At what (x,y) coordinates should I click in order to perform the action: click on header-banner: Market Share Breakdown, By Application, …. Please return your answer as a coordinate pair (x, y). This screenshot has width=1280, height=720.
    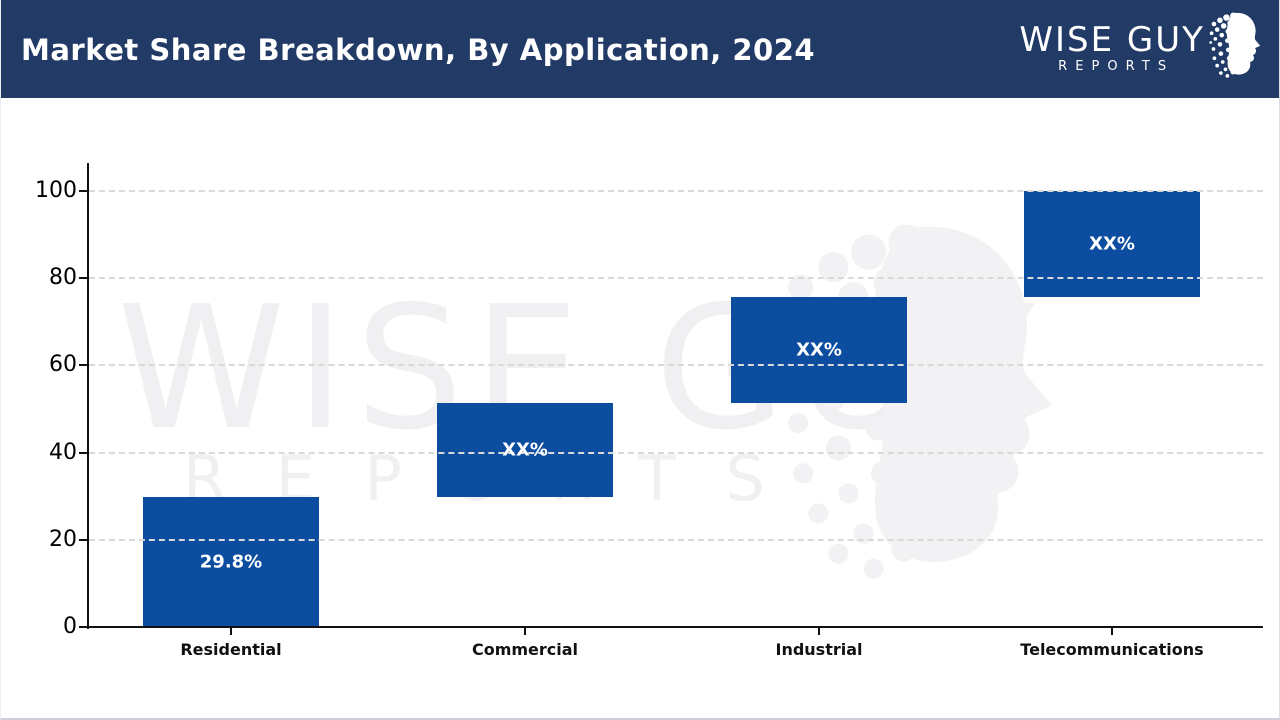
    Looking at the image, I should click on (640, 49).